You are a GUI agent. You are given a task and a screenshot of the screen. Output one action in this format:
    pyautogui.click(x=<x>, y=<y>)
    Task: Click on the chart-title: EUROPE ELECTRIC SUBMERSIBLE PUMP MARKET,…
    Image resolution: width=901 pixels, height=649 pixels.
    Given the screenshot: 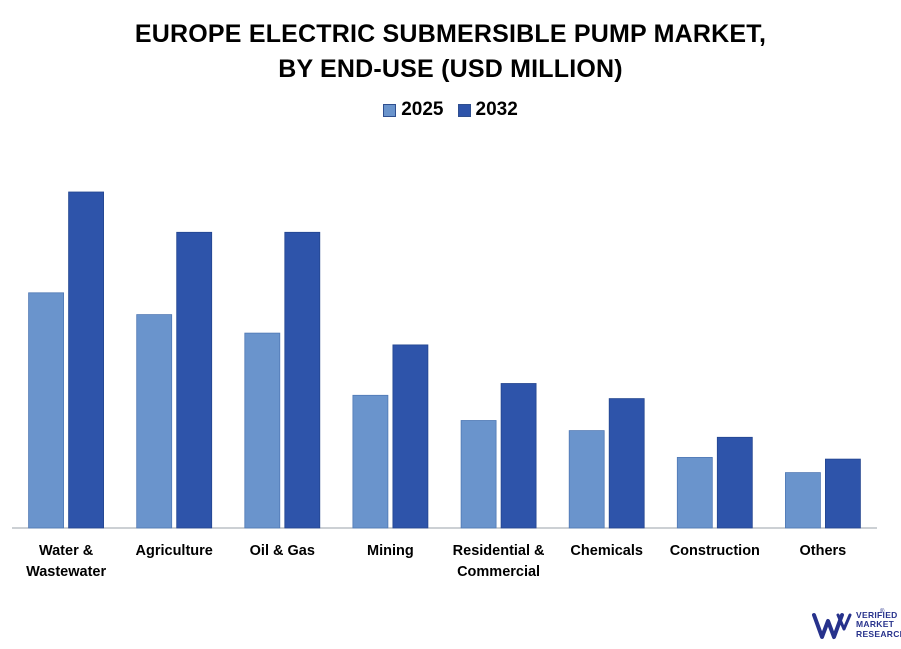 What is the action you would take?
    pyautogui.click(x=450, y=52)
    